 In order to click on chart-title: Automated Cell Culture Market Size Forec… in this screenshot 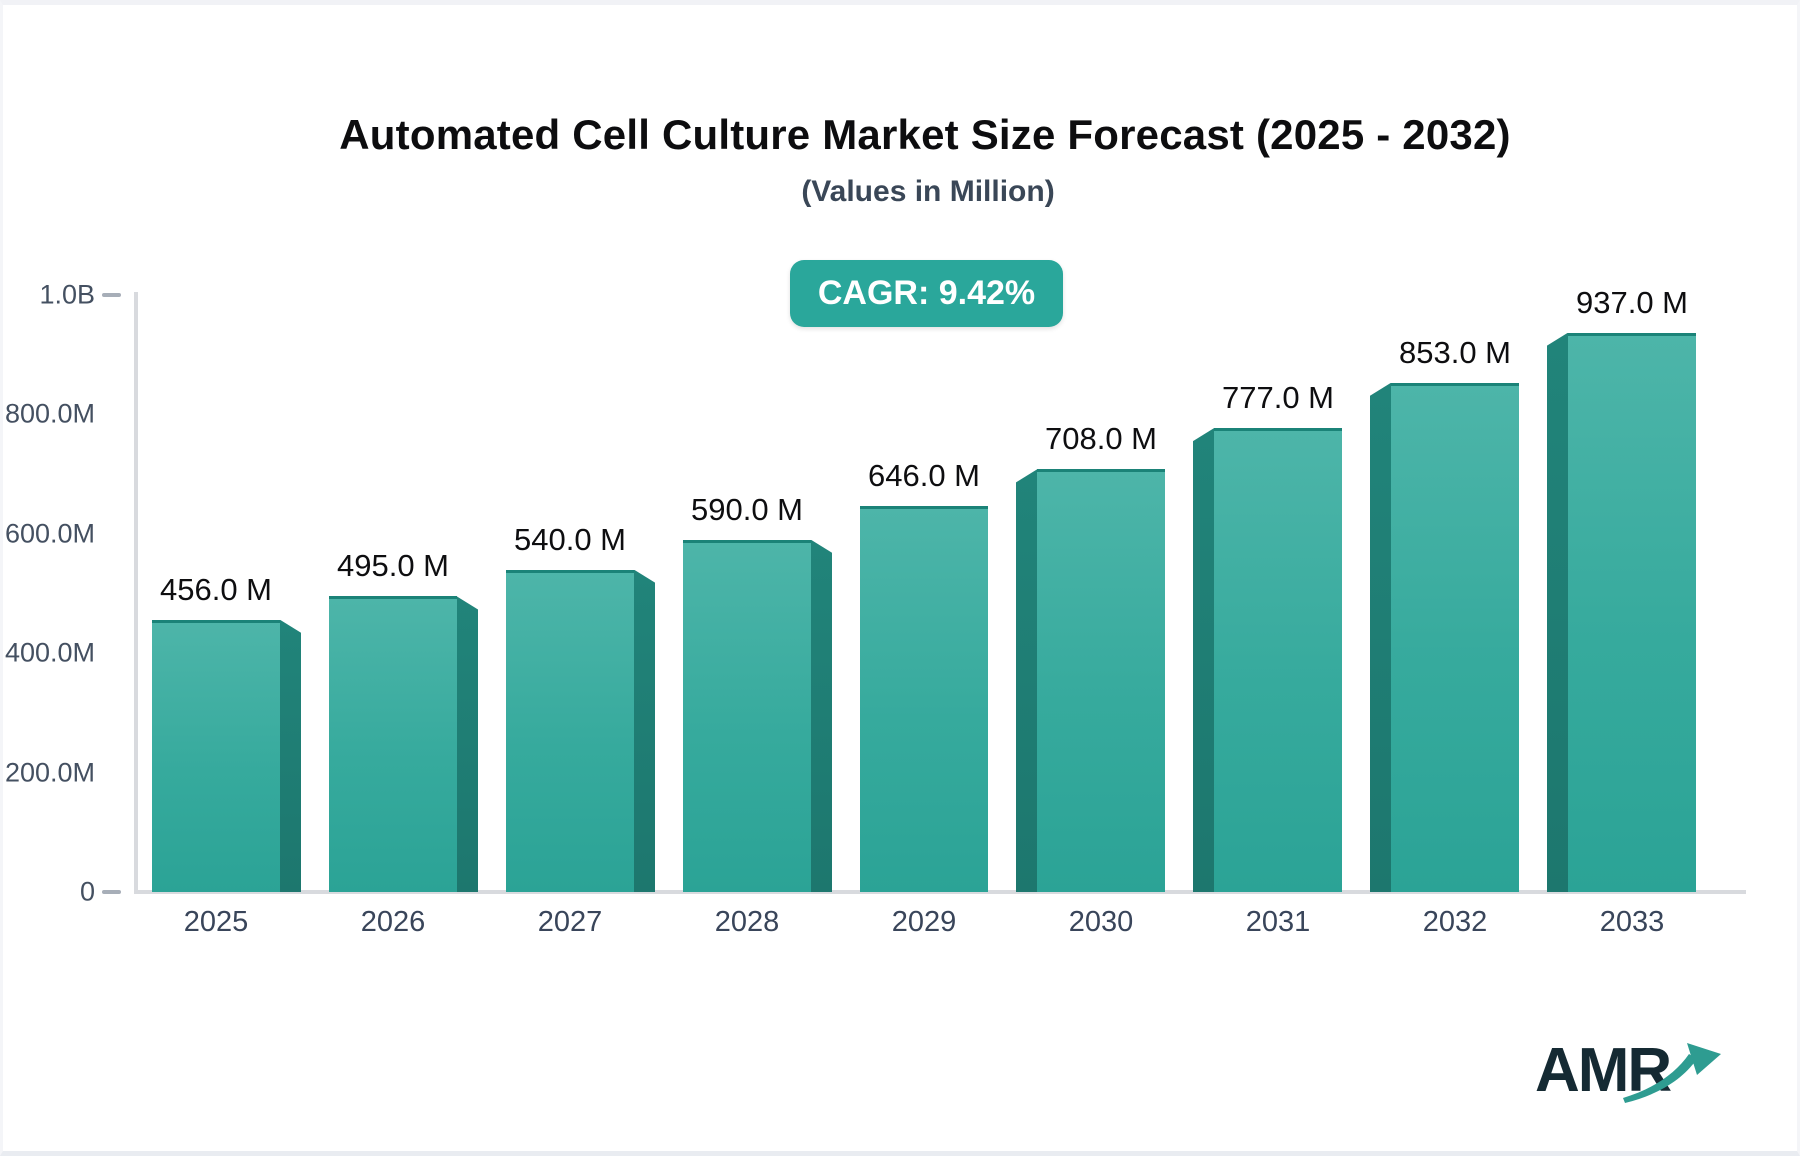, I will do `click(925, 134)`.